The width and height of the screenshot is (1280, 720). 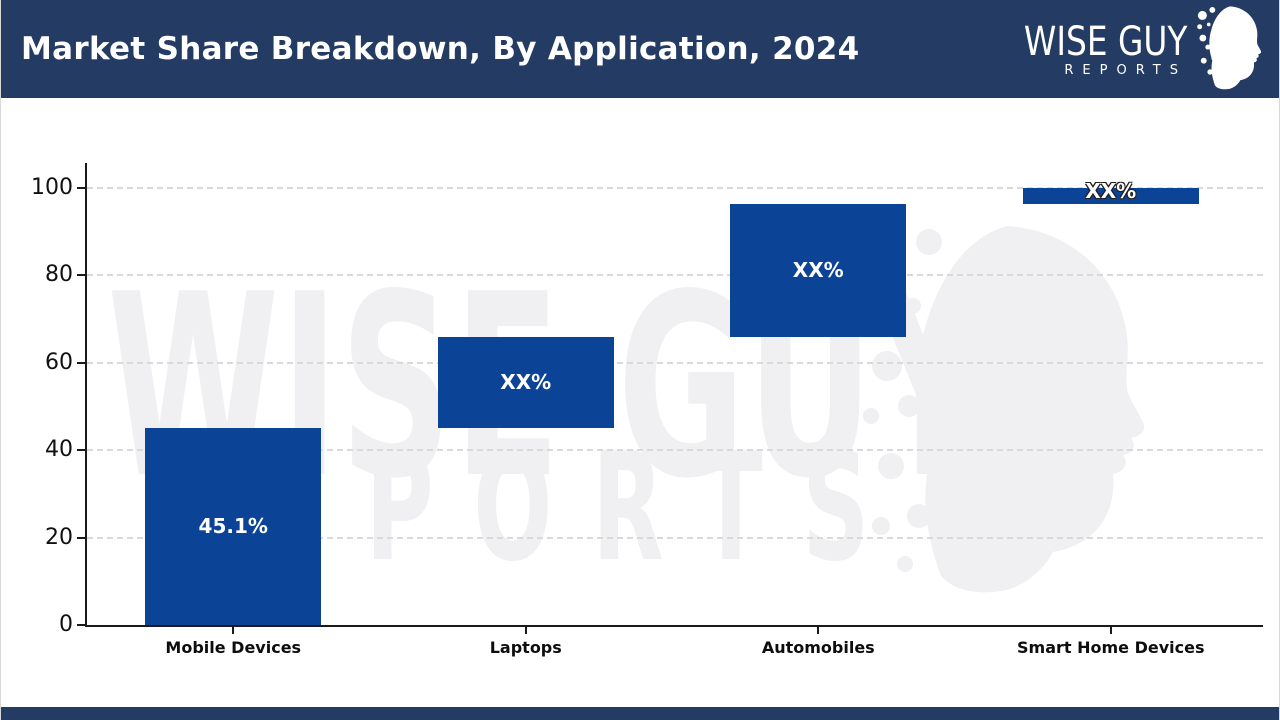 What do you see at coordinates (59, 449) in the screenshot?
I see `y-tick-label-40: 40` at bounding box center [59, 449].